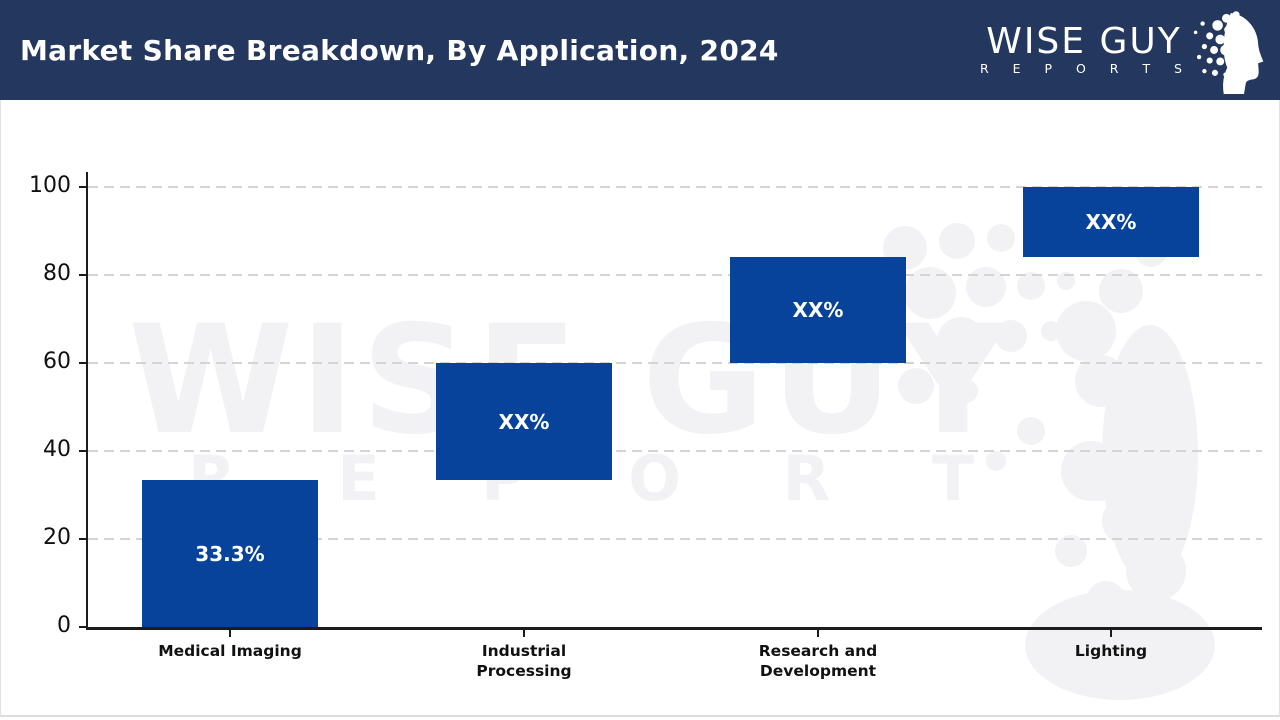 This screenshot has height=720, width=1280. I want to click on brand-logo-text: WISE GUY R E P O R T S, so click(1084, 50).